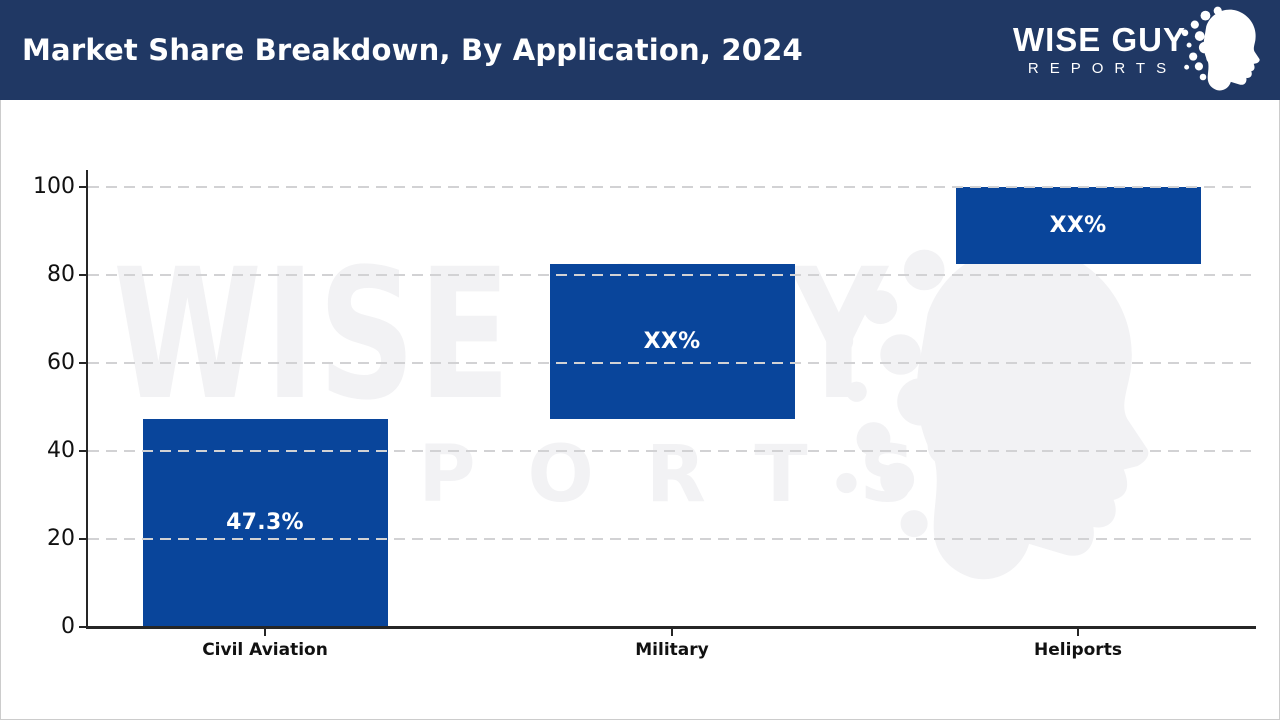 This screenshot has height=720, width=1280. What do you see at coordinates (265, 650) in the screenshot?
I see `x-tick-label-civil-aviation: Civil Aviation` at bounding box center [265, 650].